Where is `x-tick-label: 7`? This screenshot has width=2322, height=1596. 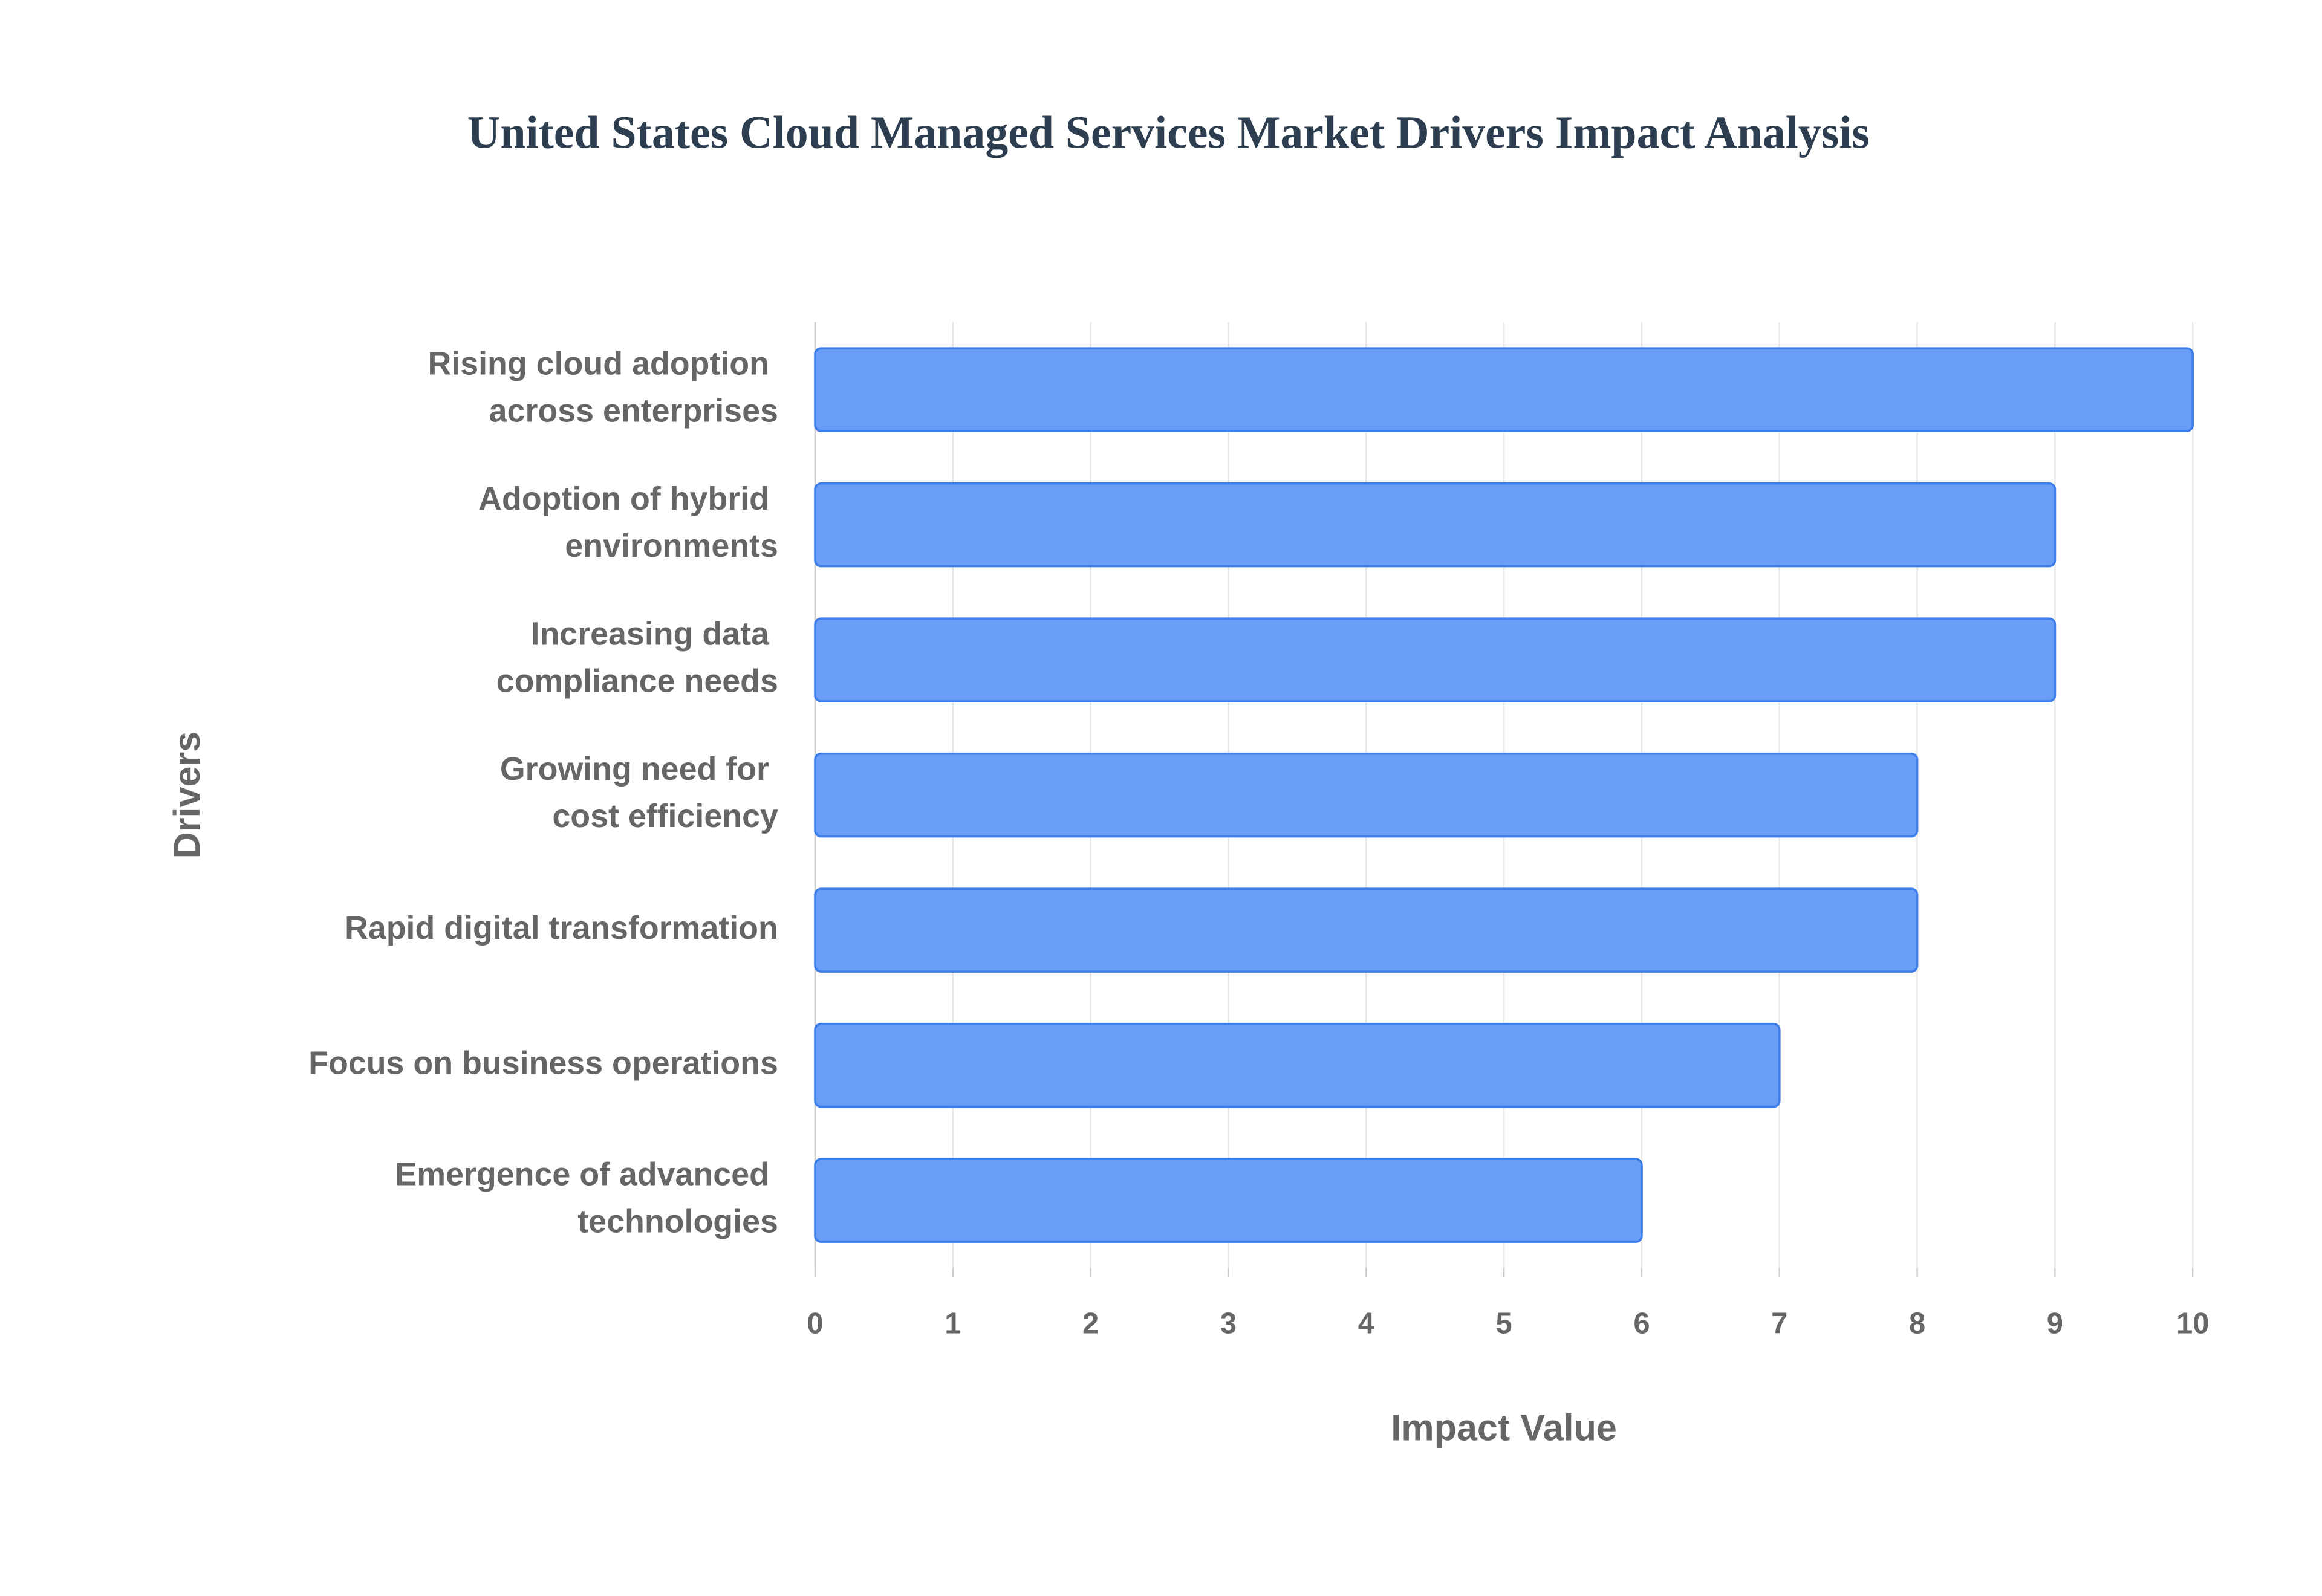
x-tick-label: 7 is located at coordinates (1779, 1324).